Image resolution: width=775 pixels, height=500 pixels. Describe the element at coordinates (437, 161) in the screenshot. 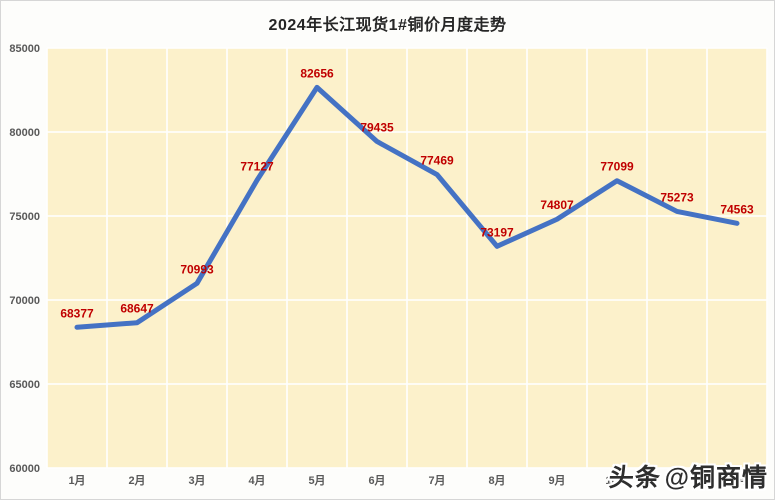

I see `data-label: 77469` at that location.